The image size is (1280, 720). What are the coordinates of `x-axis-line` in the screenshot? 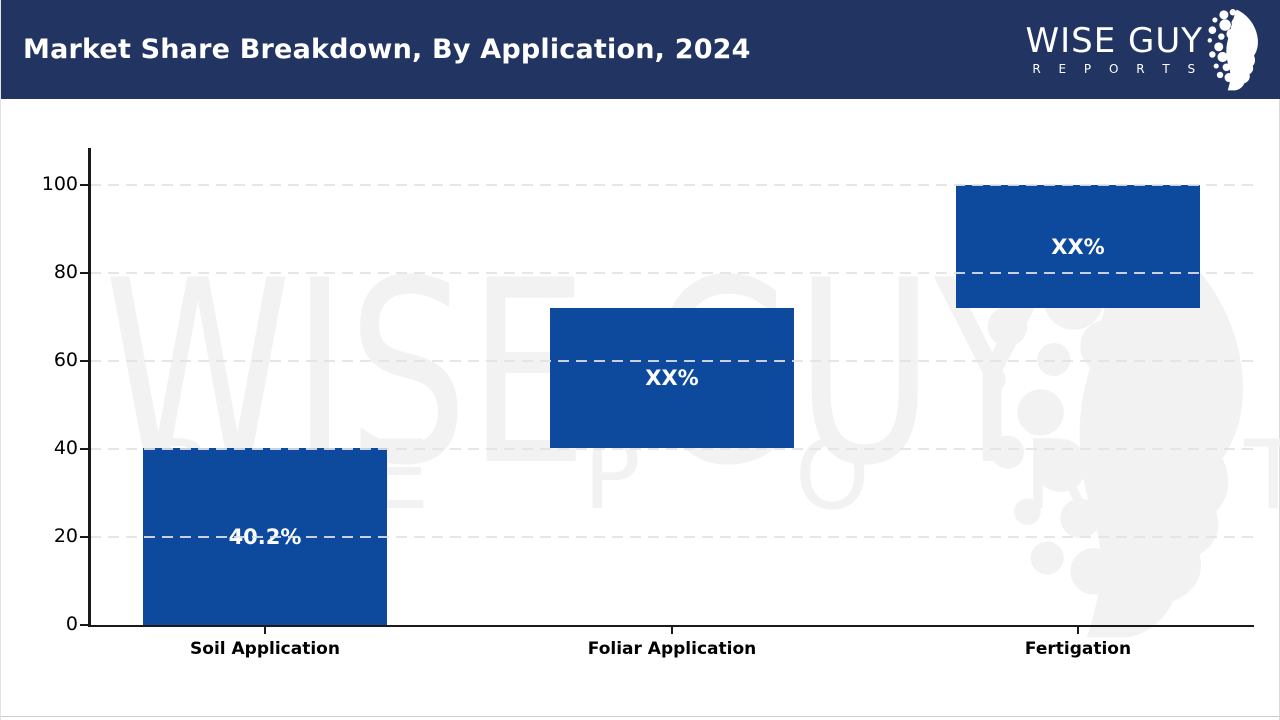 It's located at (671, 625).